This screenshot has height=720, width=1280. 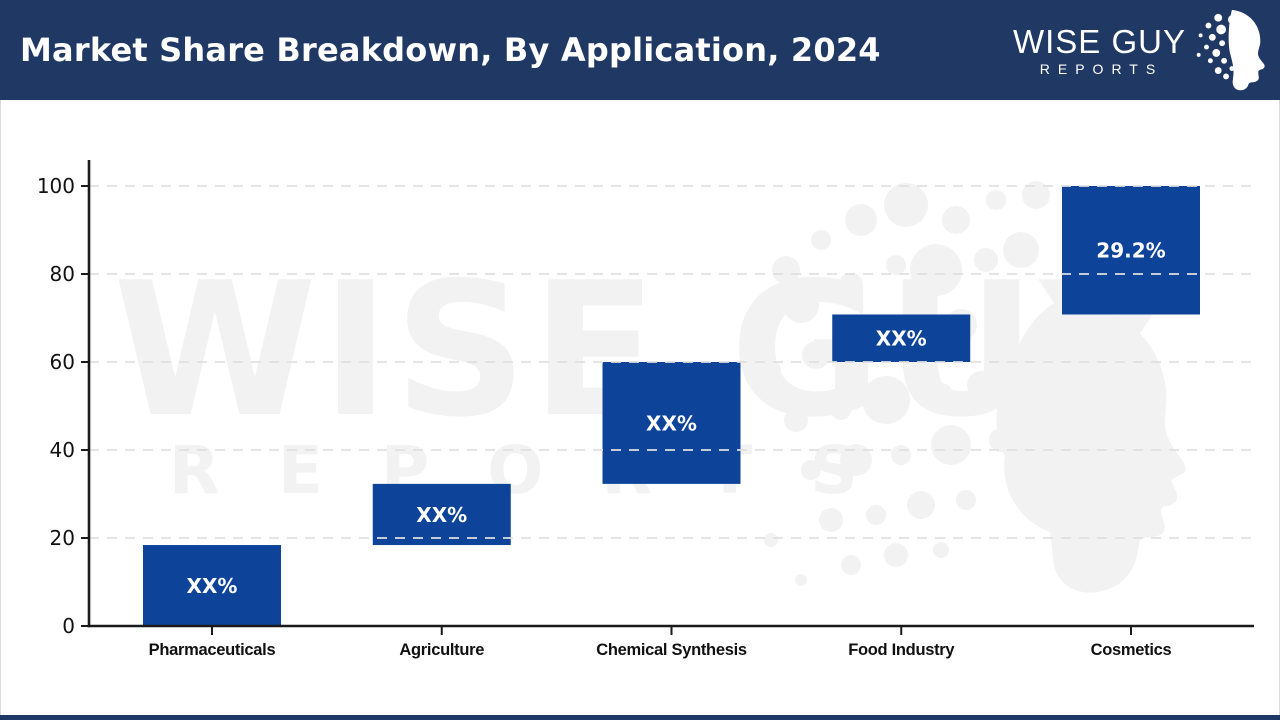 What do you see at coordinates (671, 650) in the screenshot?
I see `category-label-chemical-synthesis: Chemical Synthesis` at bounding box center [671, 650].